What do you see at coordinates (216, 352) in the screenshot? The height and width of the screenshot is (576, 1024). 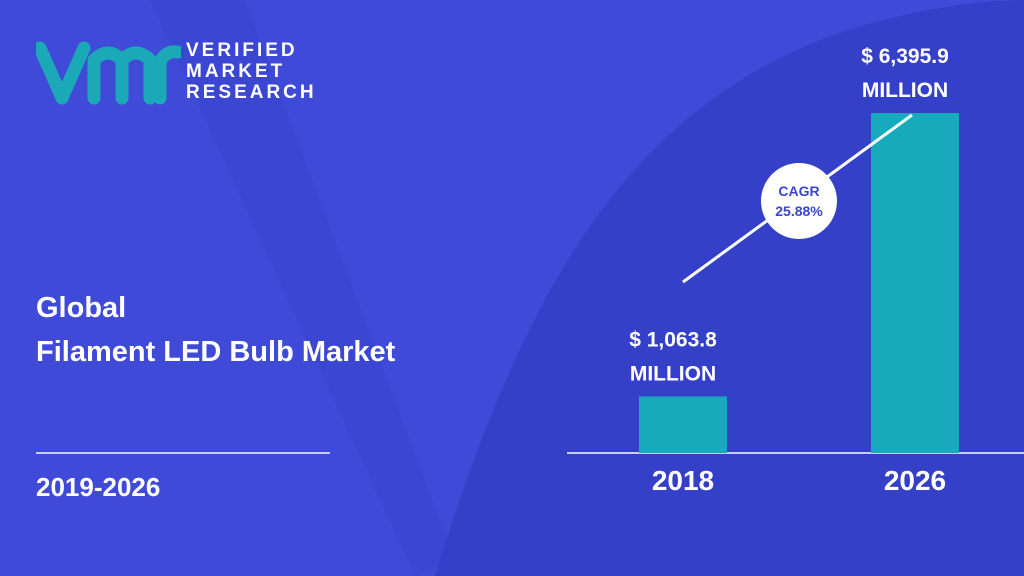 I see `title-line-2: Filament LED Bulb Market` at bounding box center [216, 352].